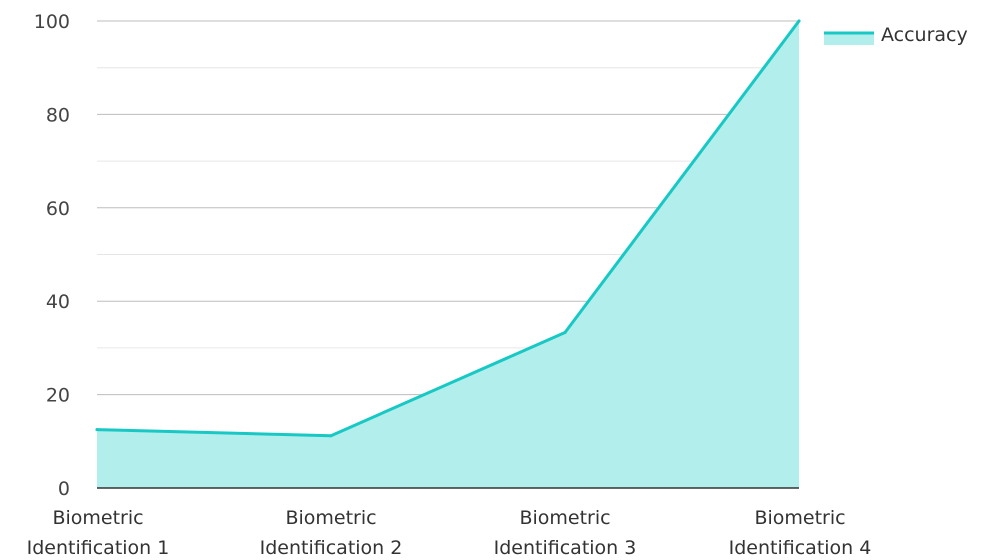 The width and height of the screenshot is (989, 560). Describe the element at coordinates (330, 518) in the screenshot. I see `x-tick-label-2-line-1: Biometric` at that location.